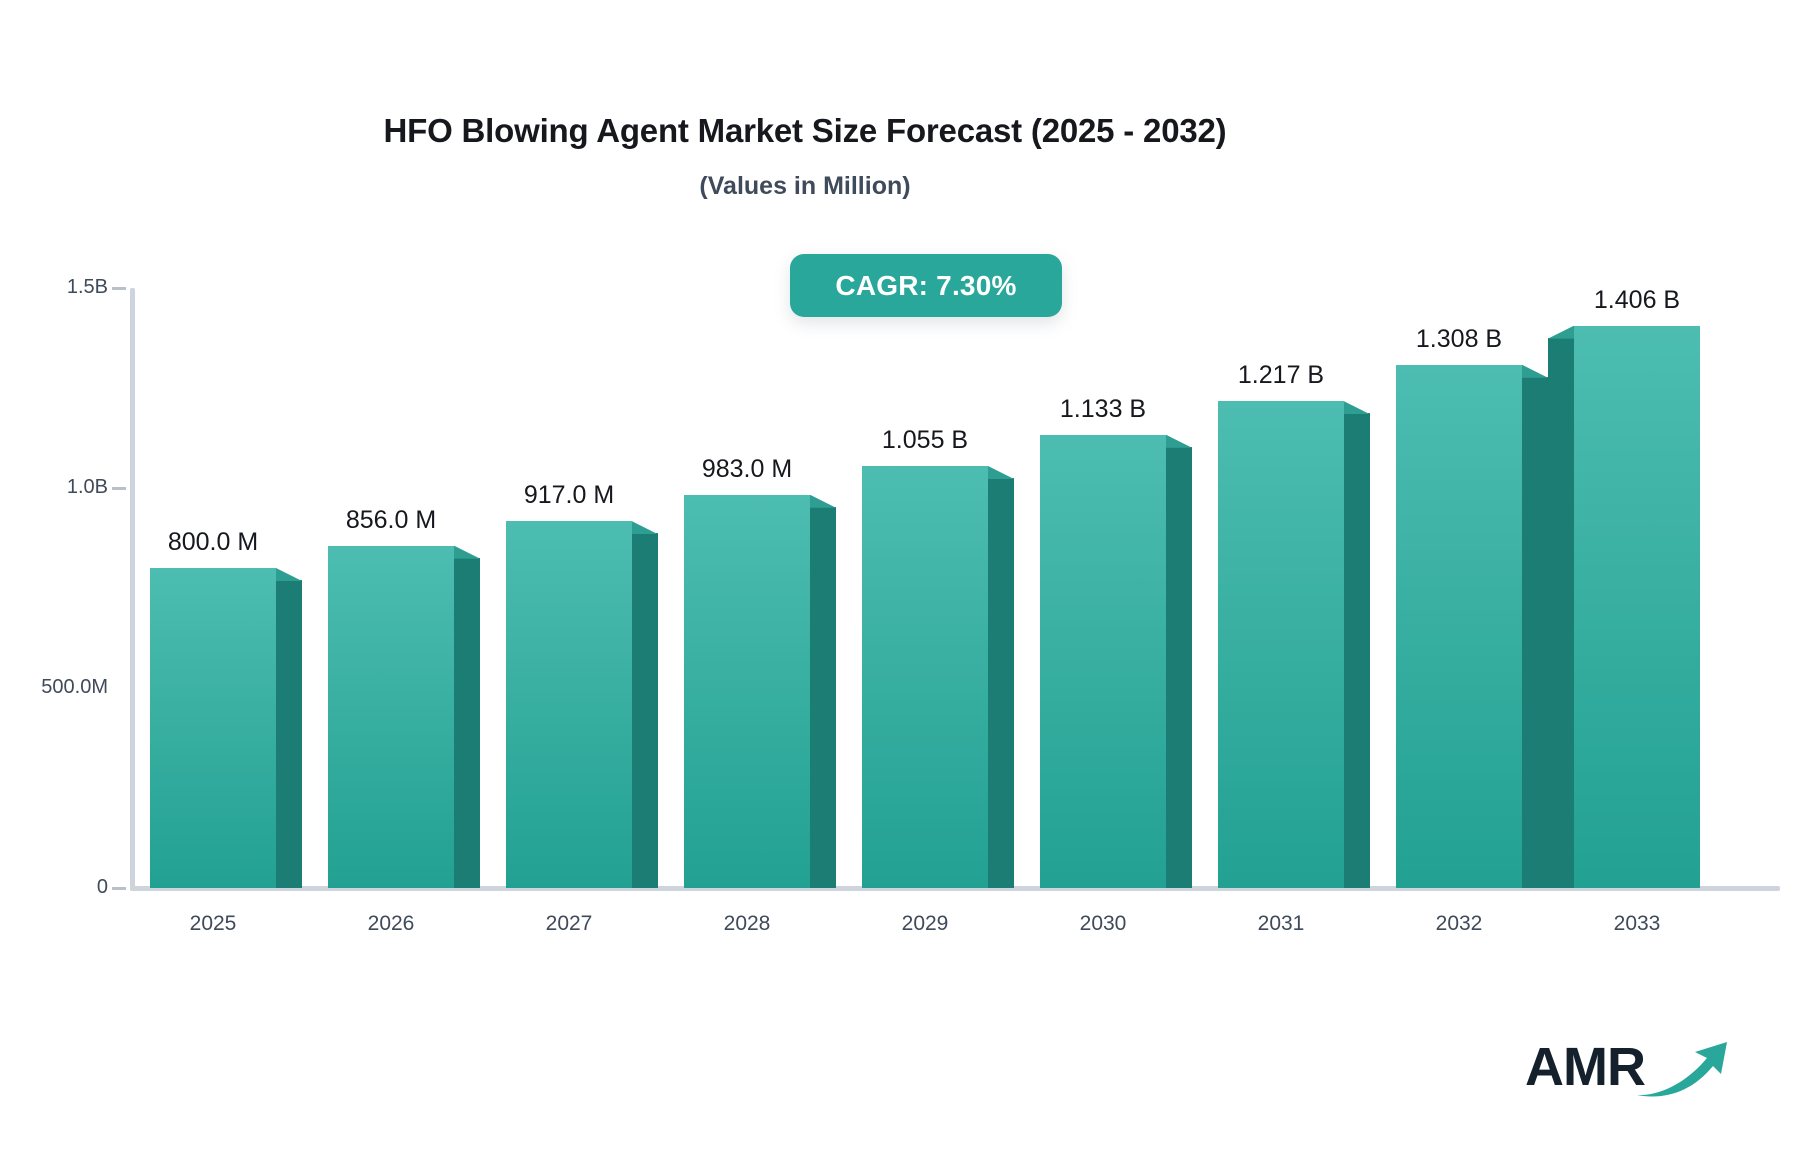 This screenshot has height=1156, width=1800. Describe the element at coordinates (1103, 408) in the screenshot. I see `bar-value-label: 1.133 B` at that location.